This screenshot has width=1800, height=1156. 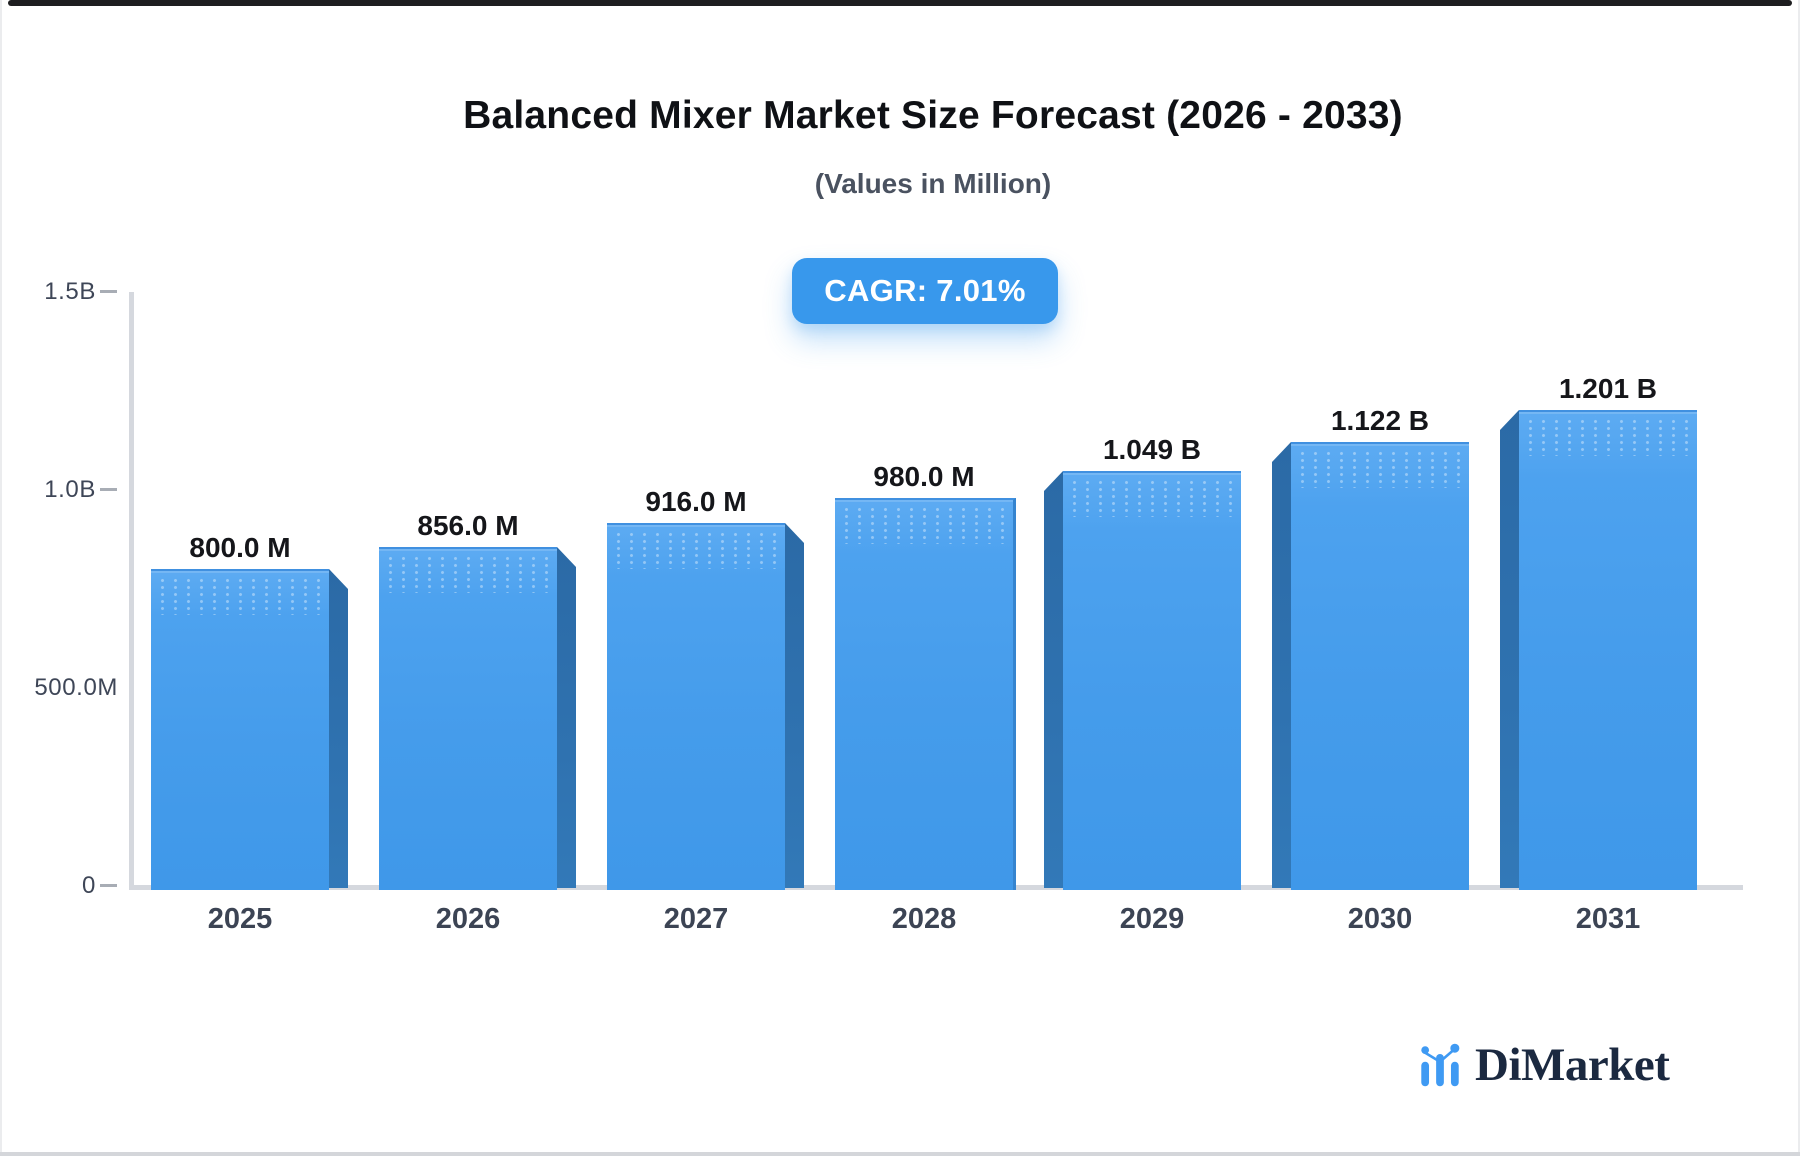 What do you see at coordinates (1572, 1065) in the screenshot?
I see `dimarket-logo-text: DiMarket` at bounding box center [1572, 1065].